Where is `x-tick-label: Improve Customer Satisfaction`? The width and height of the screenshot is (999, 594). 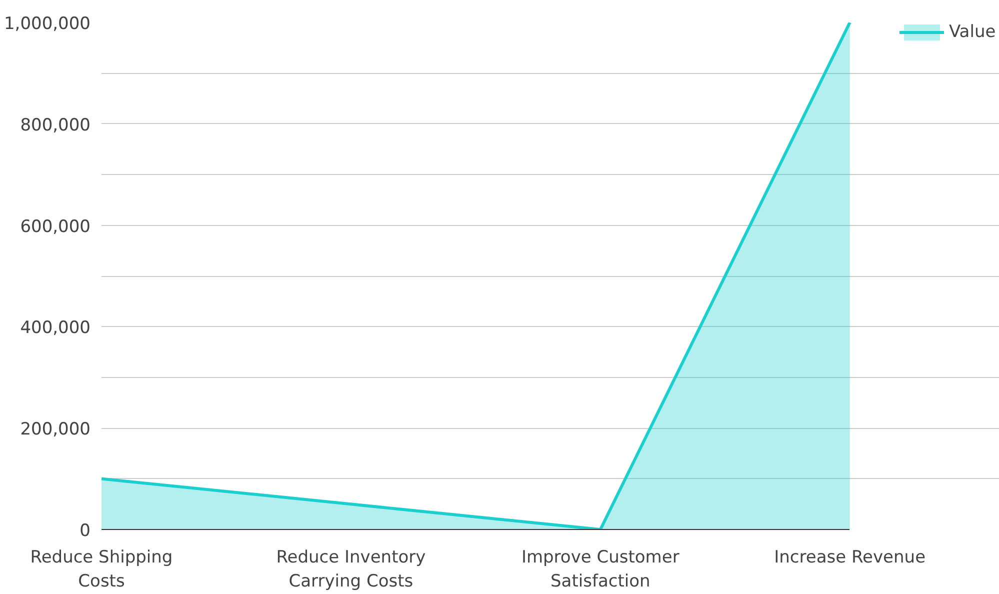
x-tick-label: Improve Customer Satisfaction is located at coordinates (600, 570).